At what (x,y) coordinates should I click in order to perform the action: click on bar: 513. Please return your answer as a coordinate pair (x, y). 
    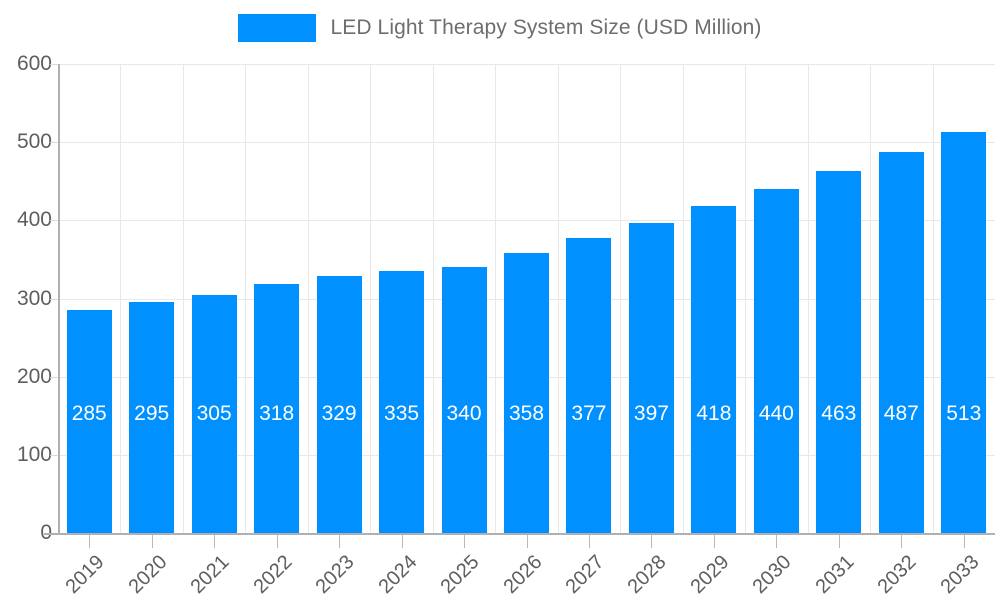
    Looking at the image, I should click on (964, 332).